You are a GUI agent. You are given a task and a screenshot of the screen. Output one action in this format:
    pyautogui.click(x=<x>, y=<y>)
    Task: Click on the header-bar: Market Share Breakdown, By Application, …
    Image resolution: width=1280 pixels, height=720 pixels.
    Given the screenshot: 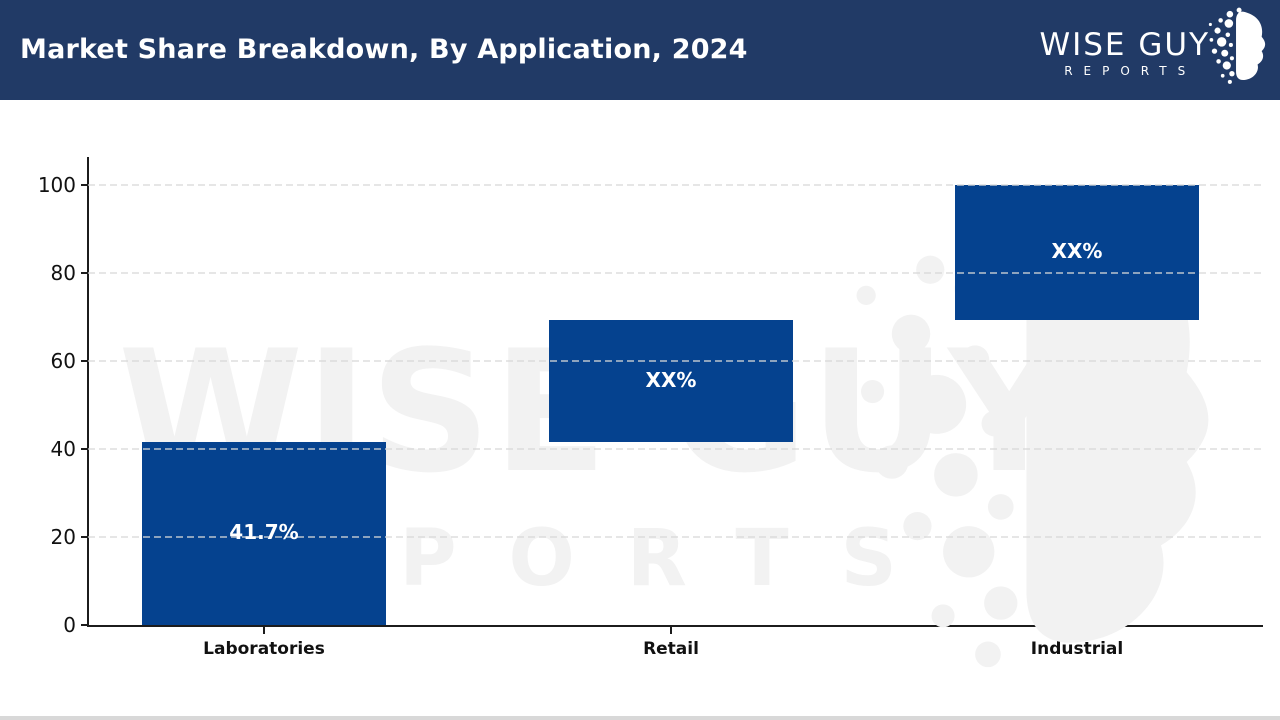 What is the action you would take?
    pyautogui.click(x=640, y=50)
    